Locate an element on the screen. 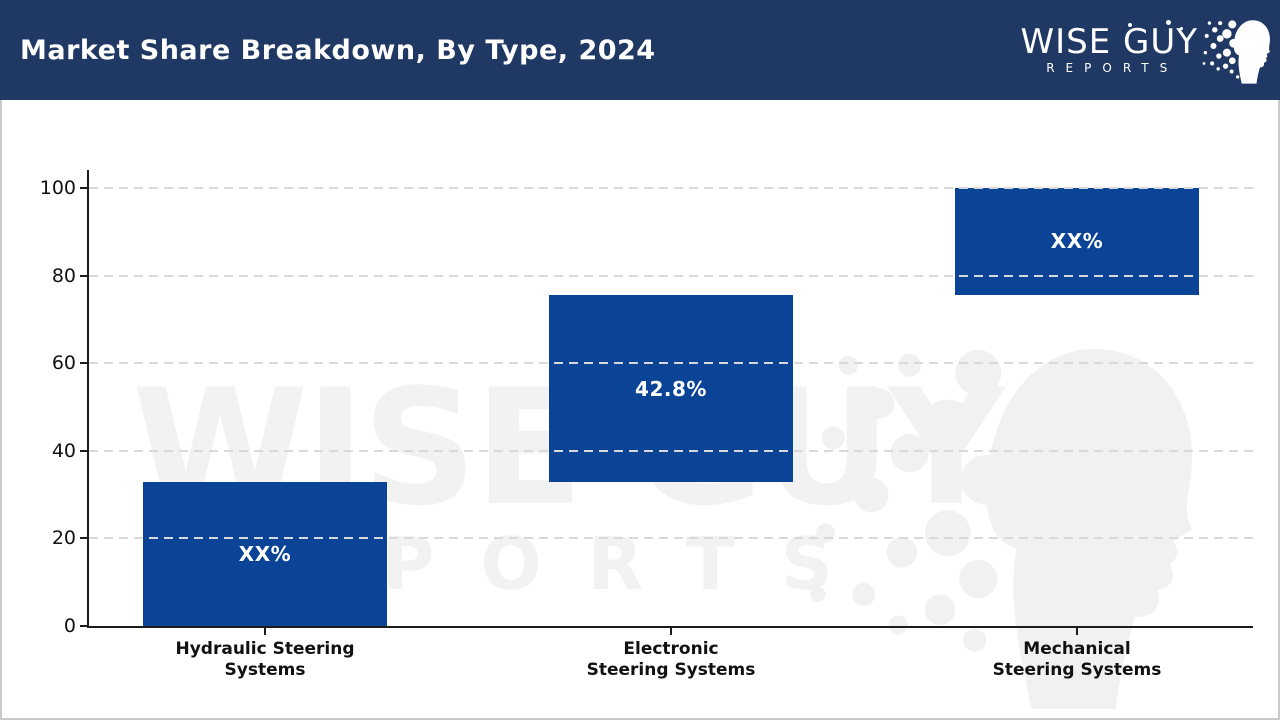 The width and height of the screenshot is (1280, 720). x-axis-line is located at coordinates (670, 627).